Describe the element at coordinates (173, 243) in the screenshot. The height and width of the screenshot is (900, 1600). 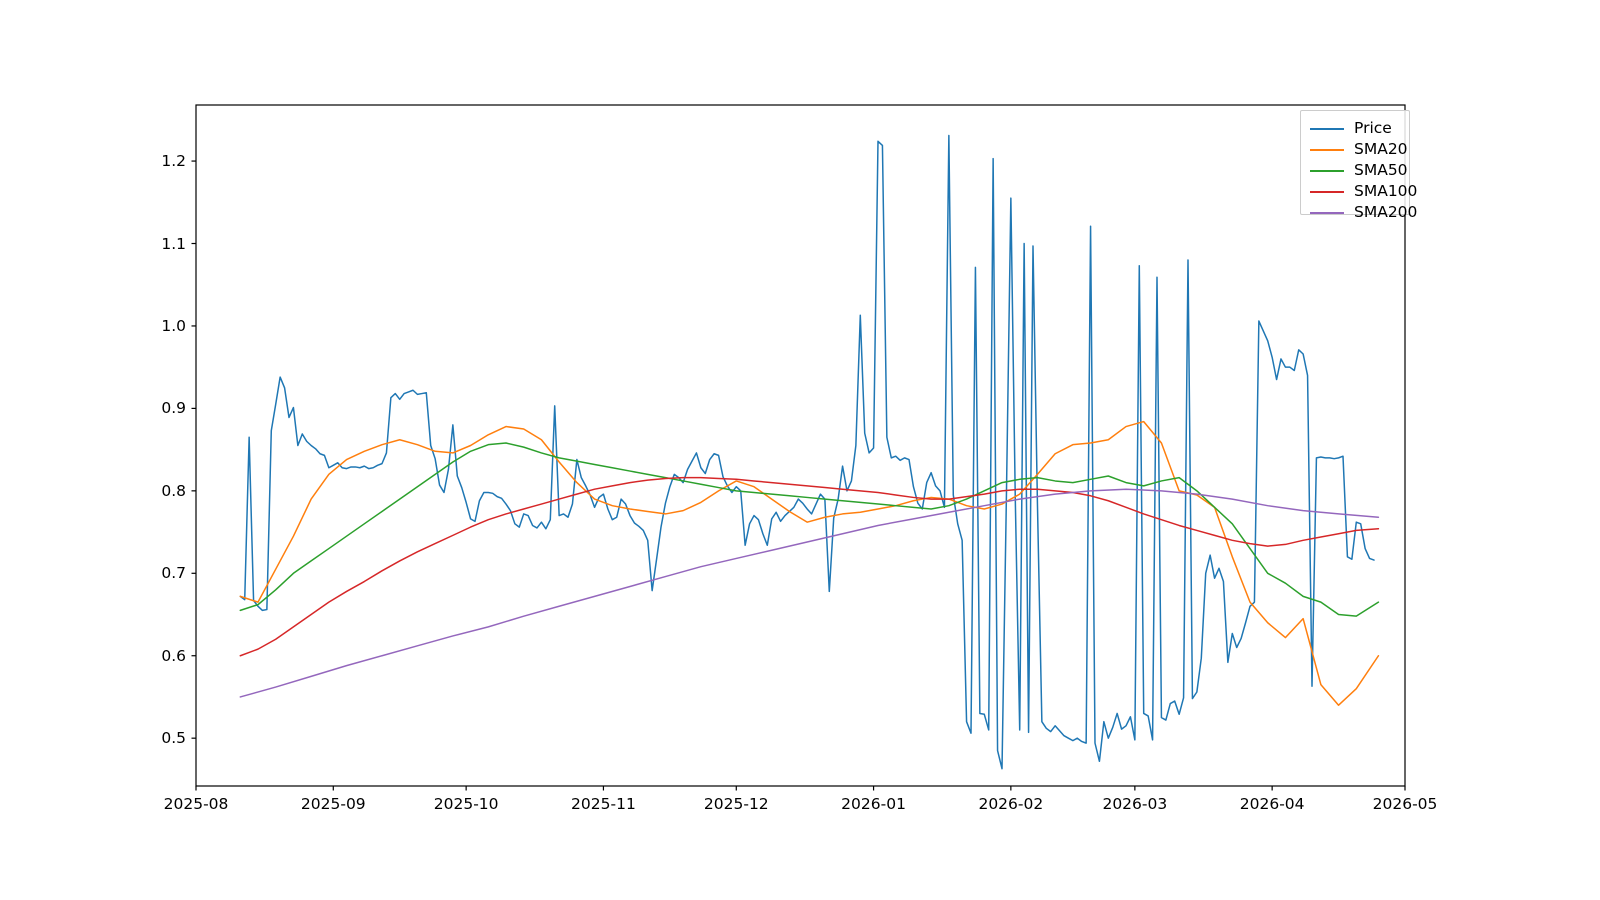
I see `y-tick-label: 1.1` at that location.